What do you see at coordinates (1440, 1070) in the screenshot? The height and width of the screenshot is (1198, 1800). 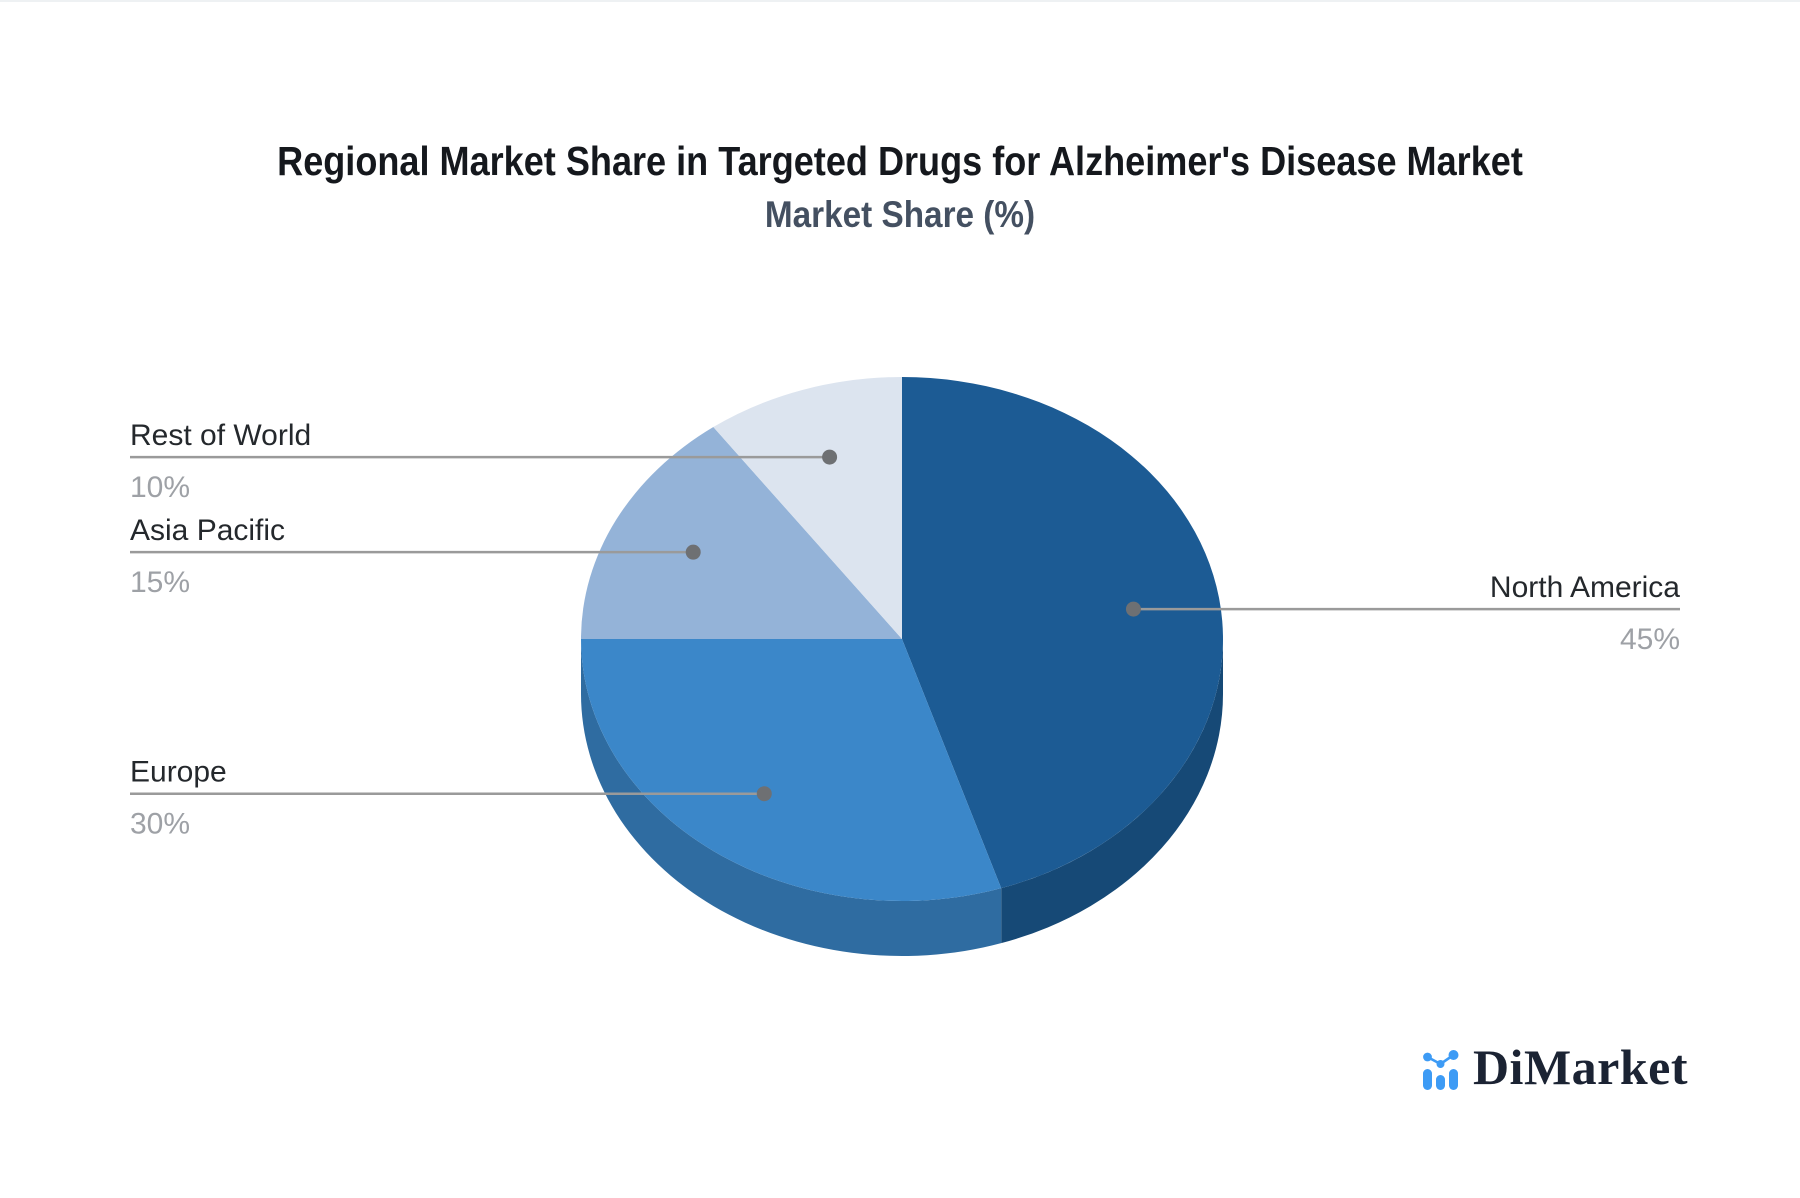 I see `bar-line-chart-icon` at bounding box center [1440, 1070].